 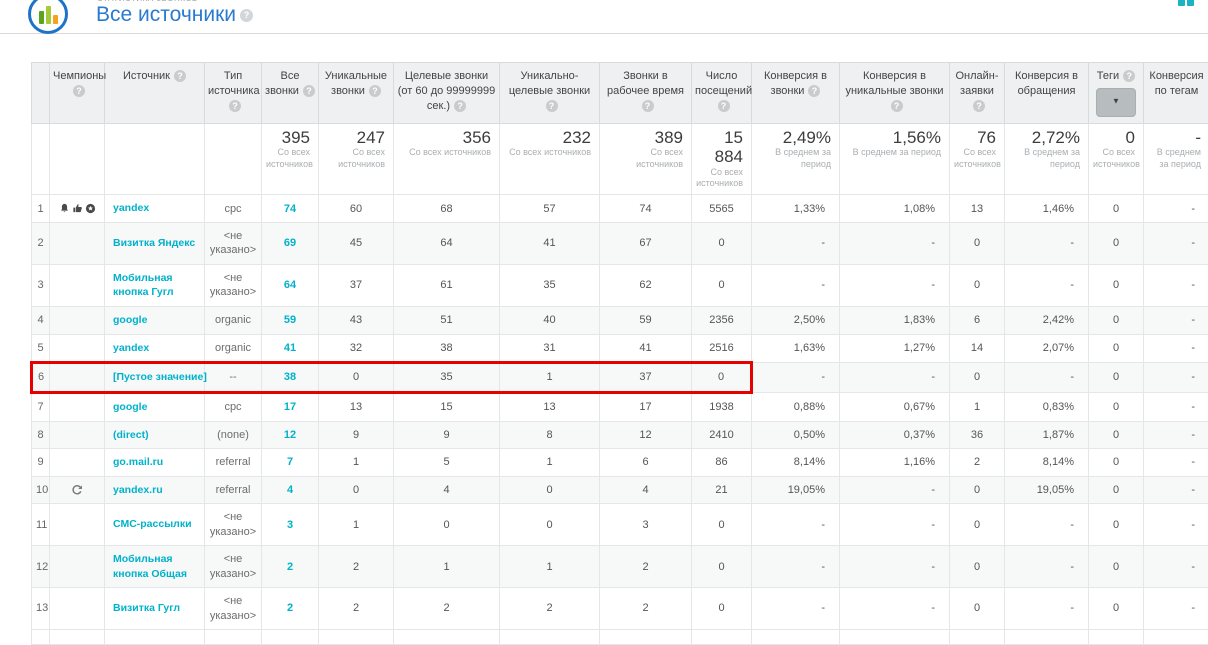 What do you see at coordinates (356, 93) in the screenshot?
I see `col-header-unique_calls: Уникальные звонки?` at bounding box center [356, 93].